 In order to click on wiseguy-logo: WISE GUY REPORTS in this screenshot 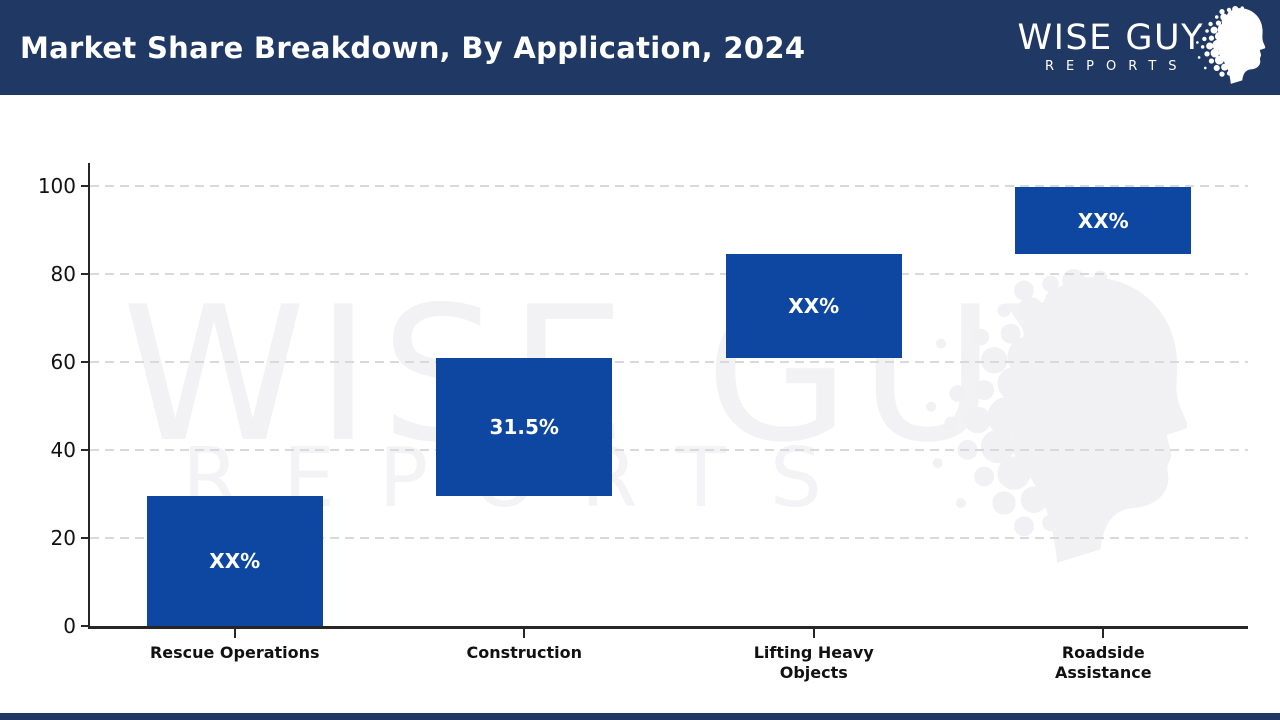, I will do `click(1141, 48)`.